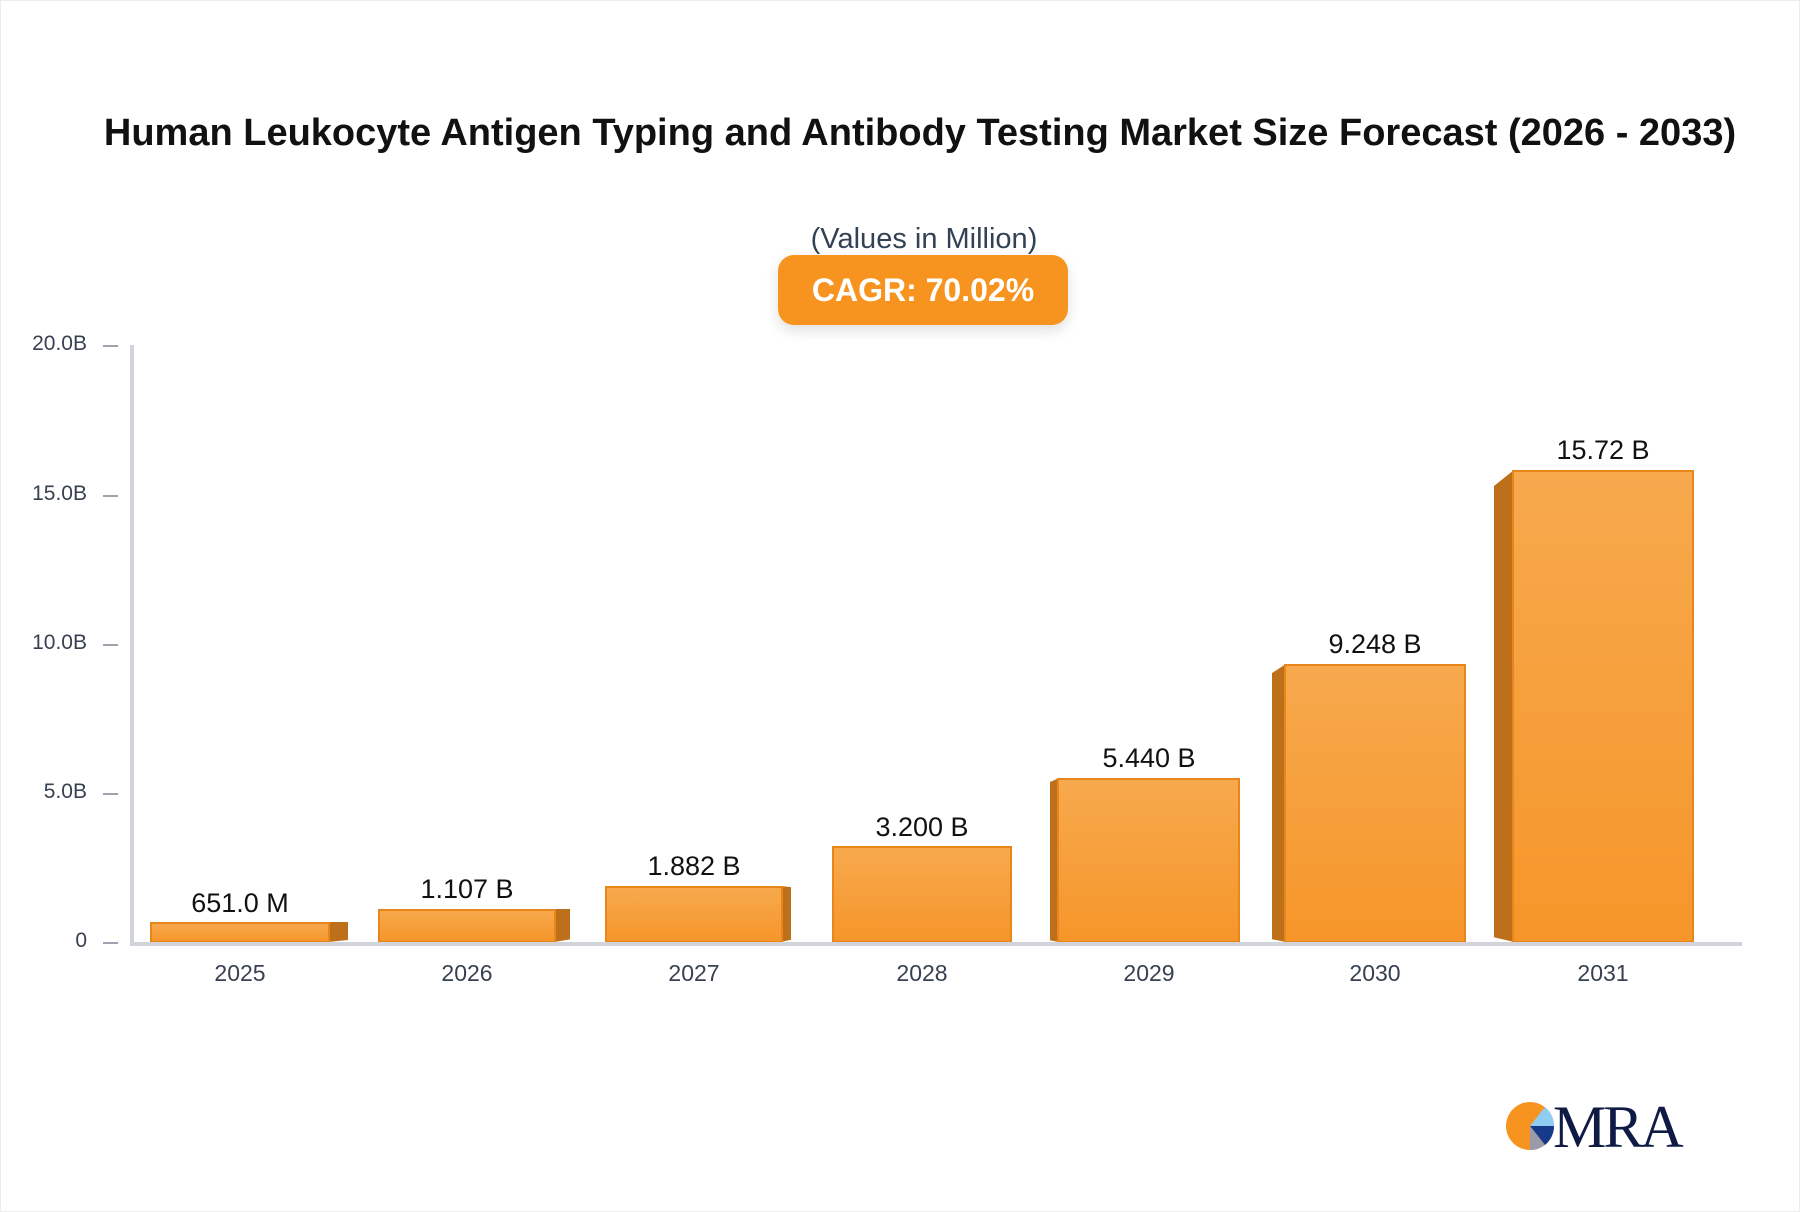 Image resolution: width=1800 pixels, height=1212 pixels. What do you see at coordinates (1603, 706) in the screenshot?
I see `bar-2031` at bounding box center [1603, 706].